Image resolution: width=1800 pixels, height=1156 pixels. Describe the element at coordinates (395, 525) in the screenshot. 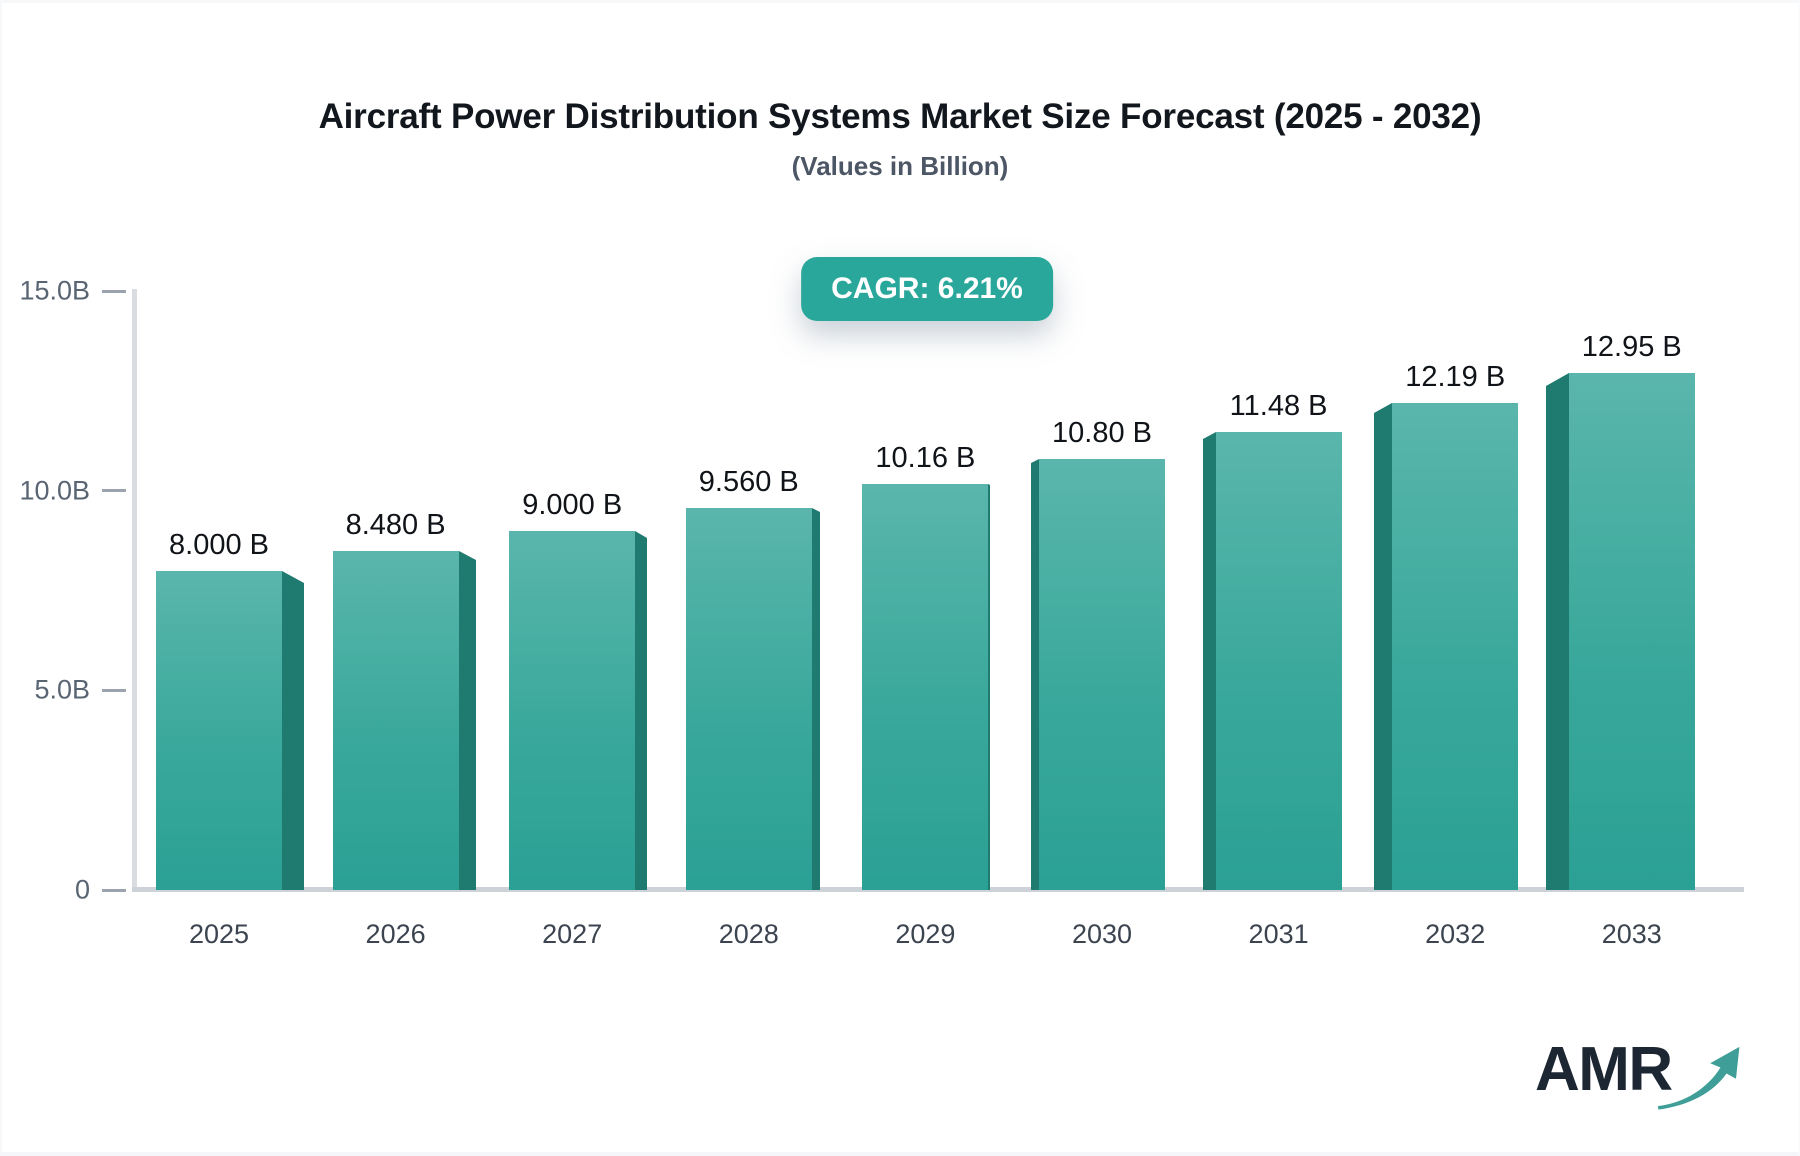

I see `bar-value-label: 8.480 B` at that location.